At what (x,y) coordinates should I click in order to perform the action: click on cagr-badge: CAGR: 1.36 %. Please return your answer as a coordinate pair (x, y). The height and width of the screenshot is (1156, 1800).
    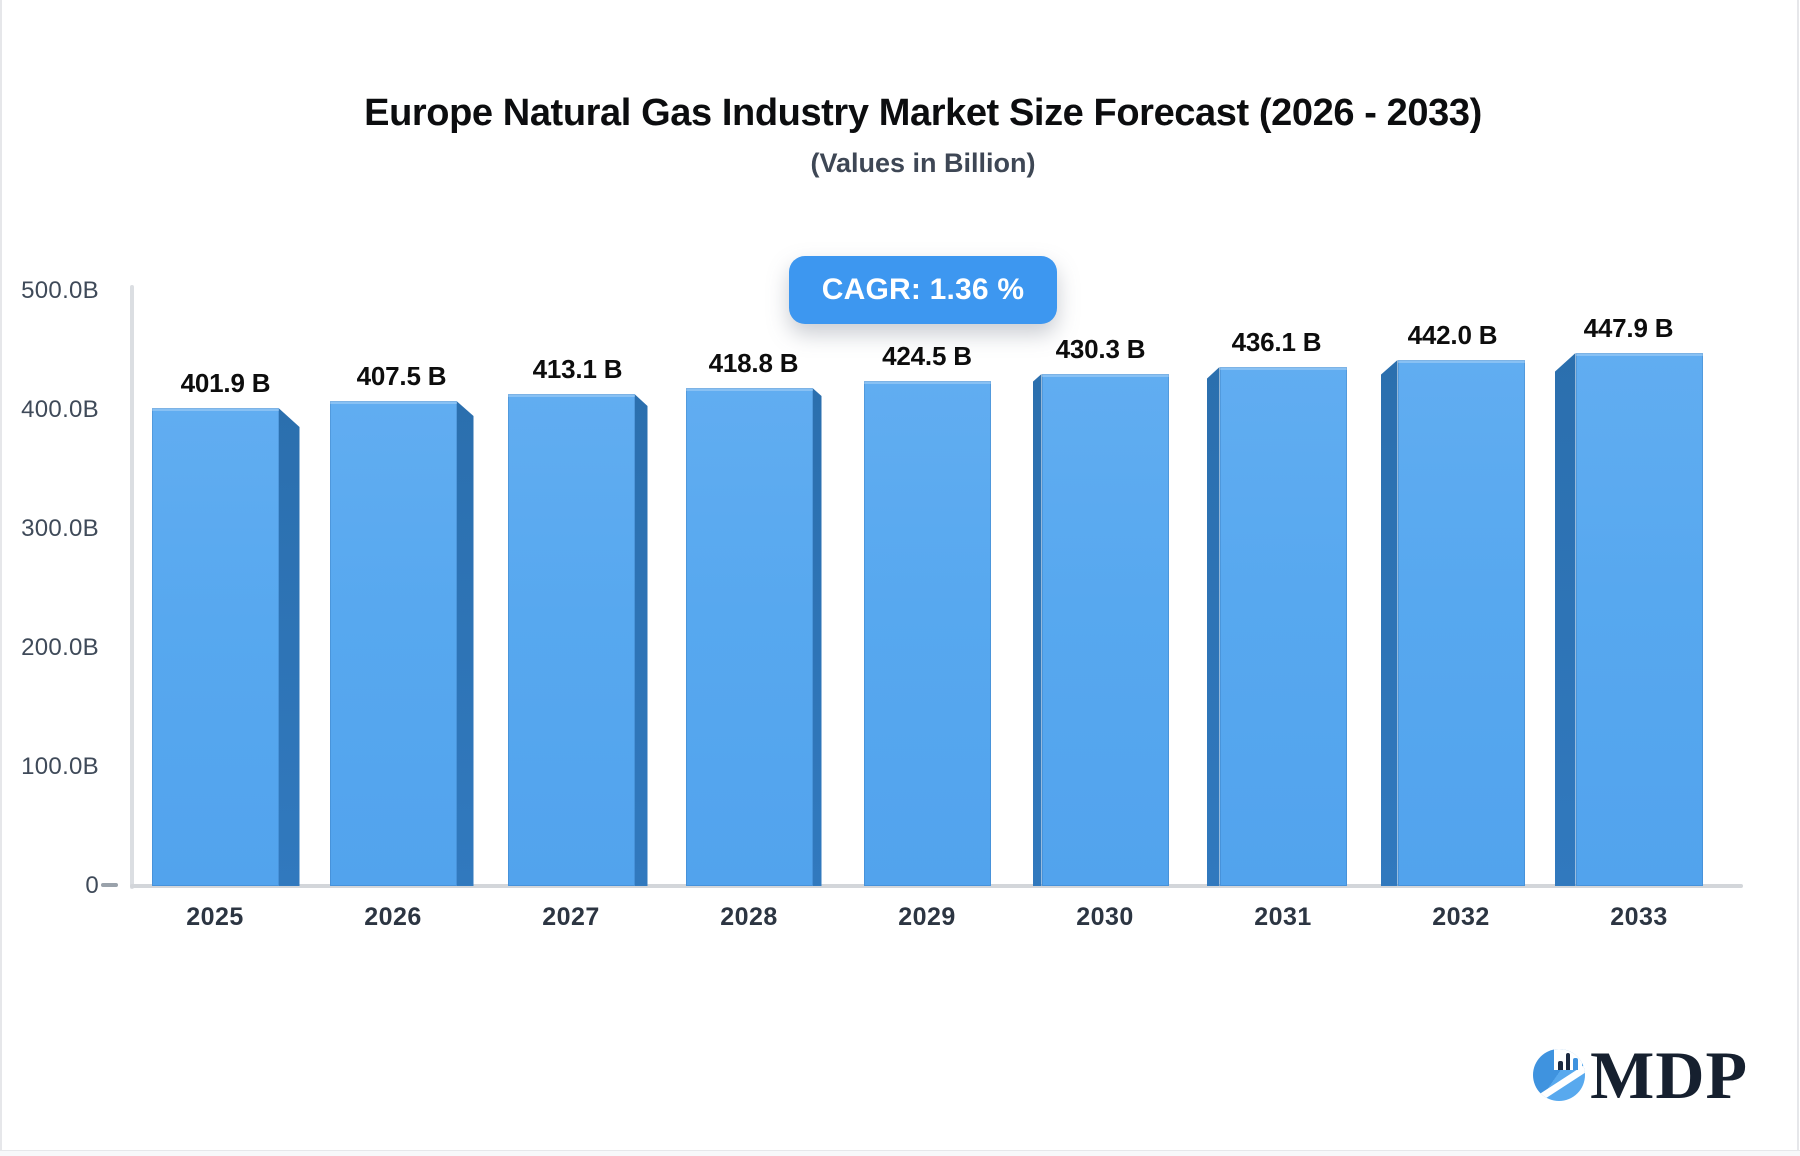
    Looking at the image, I should click on (923, 290).